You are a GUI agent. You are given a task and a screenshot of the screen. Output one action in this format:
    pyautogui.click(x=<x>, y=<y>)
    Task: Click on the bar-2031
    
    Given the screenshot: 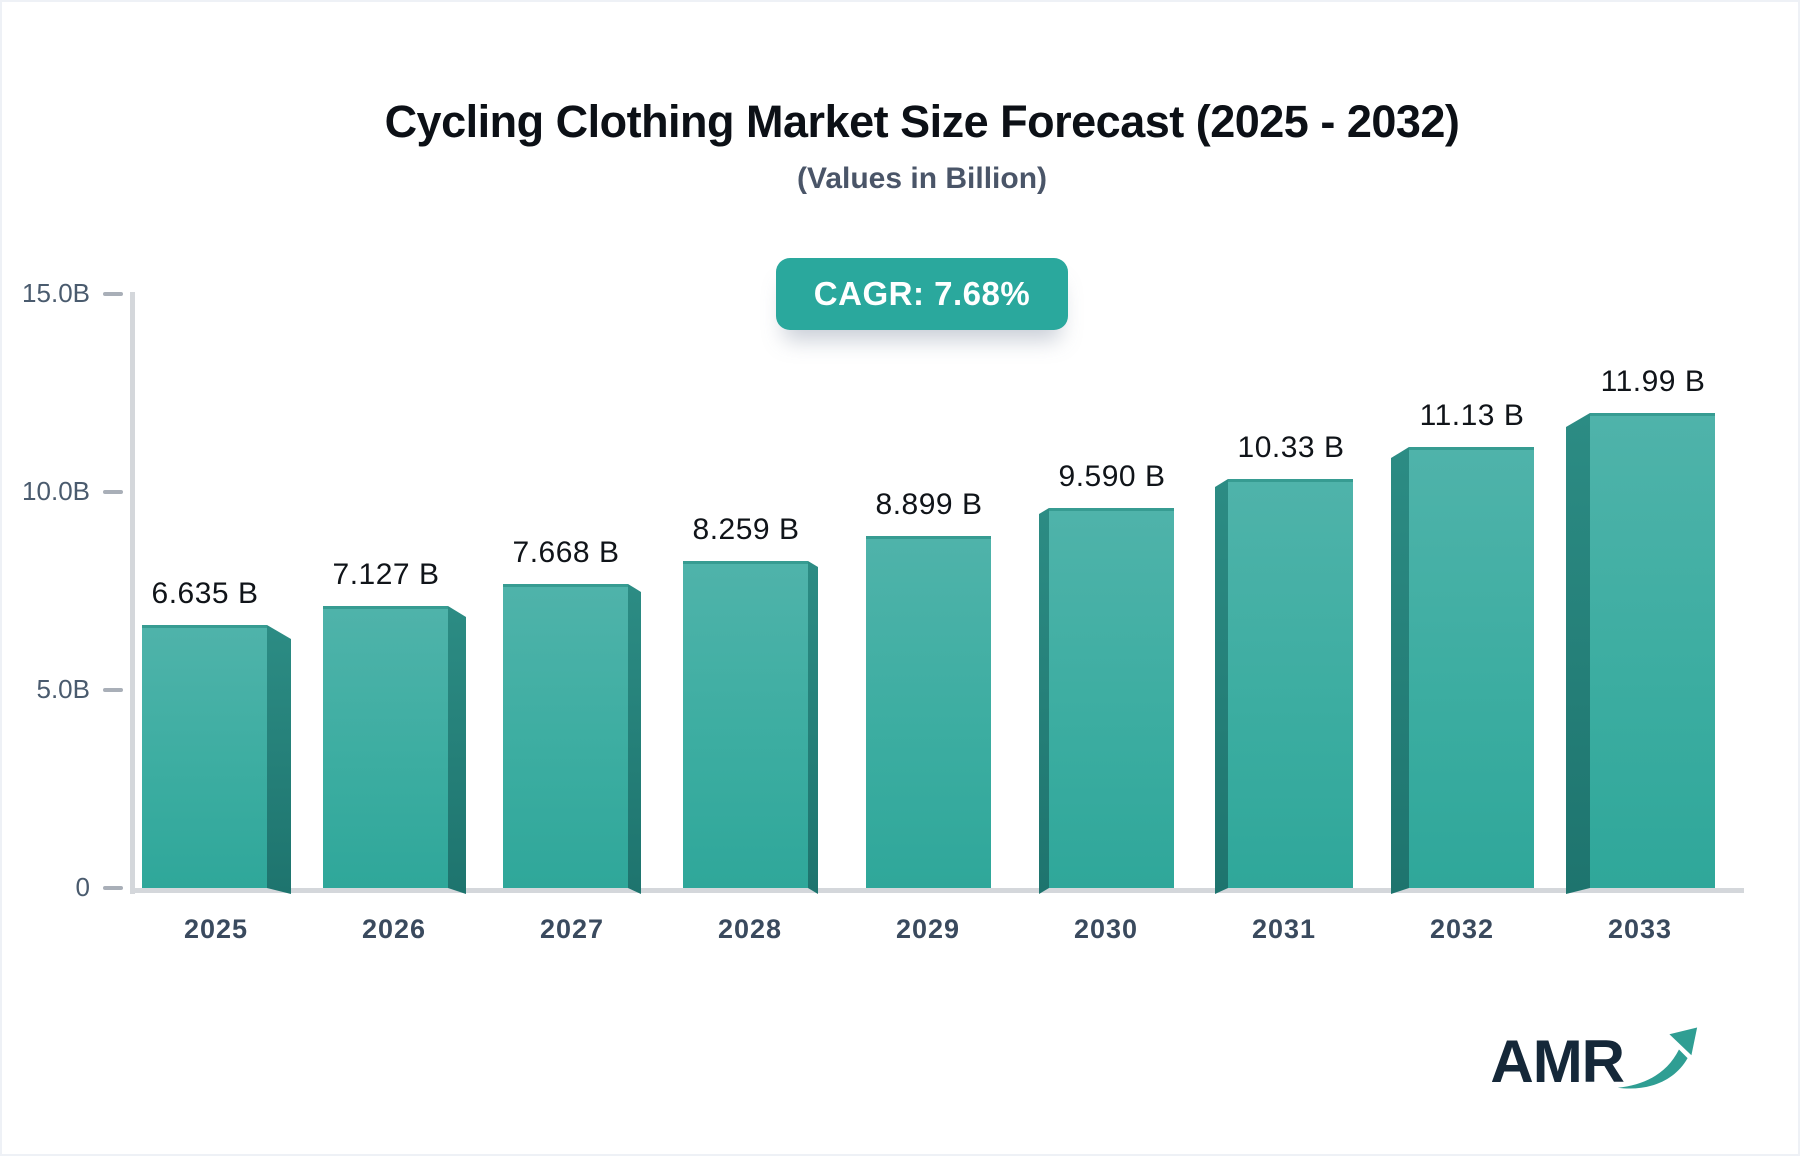 What is the action you would take?
    pyautogui.click(x=1290, y=683)
    